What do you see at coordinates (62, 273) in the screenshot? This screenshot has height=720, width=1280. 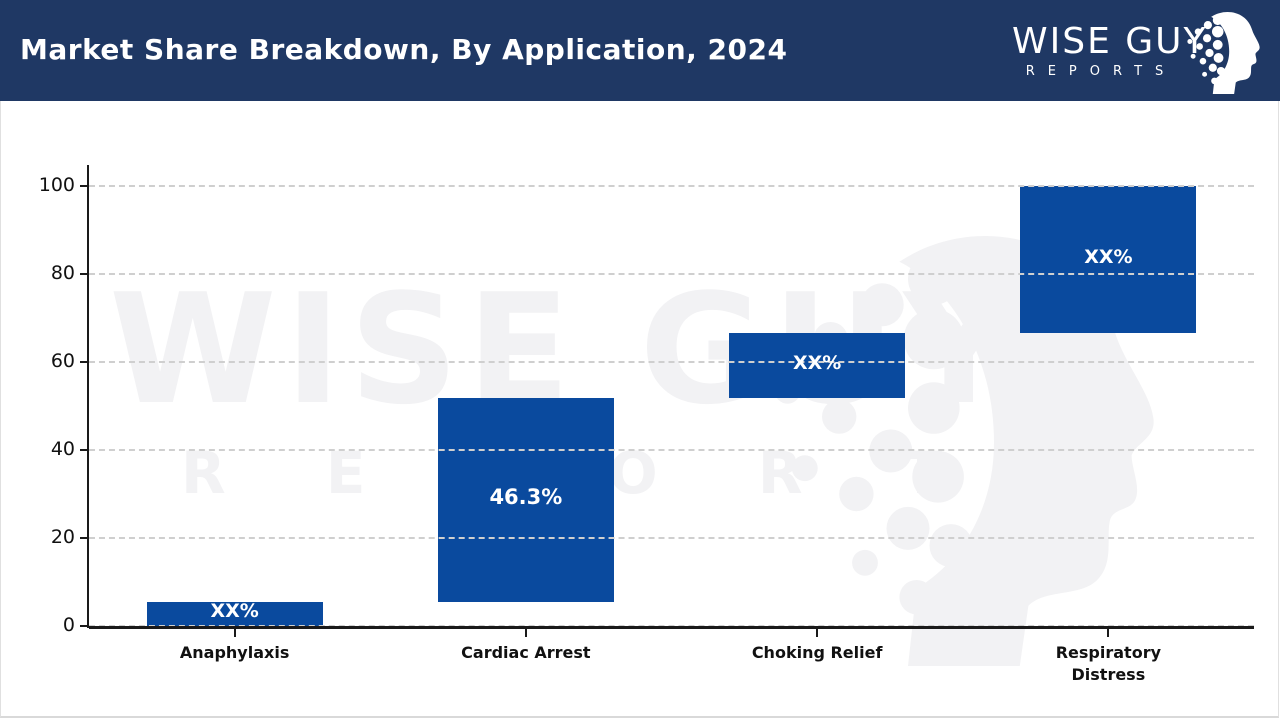 I see `y-tick-label: 80` at bounding box center [62, 273].